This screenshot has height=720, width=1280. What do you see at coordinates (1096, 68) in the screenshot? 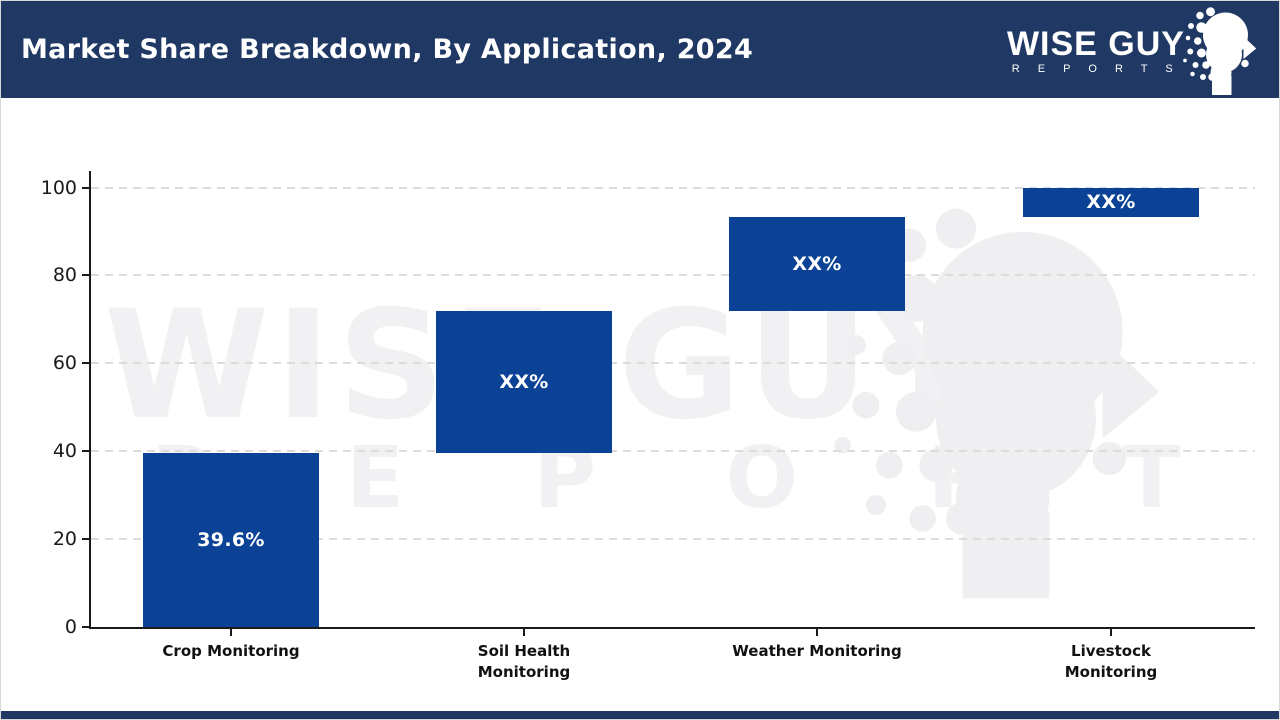
I see `logo-subtitle: R E P O R T S` at bounding box center [1096, 68].